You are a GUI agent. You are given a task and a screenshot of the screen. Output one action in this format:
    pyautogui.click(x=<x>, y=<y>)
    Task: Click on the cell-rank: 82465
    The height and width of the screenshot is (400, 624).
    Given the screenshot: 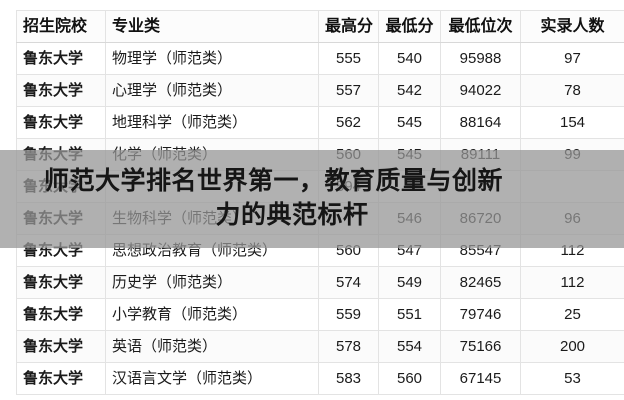 What is the action you would take?
    pyautogui.click(x=480, y=282)
    